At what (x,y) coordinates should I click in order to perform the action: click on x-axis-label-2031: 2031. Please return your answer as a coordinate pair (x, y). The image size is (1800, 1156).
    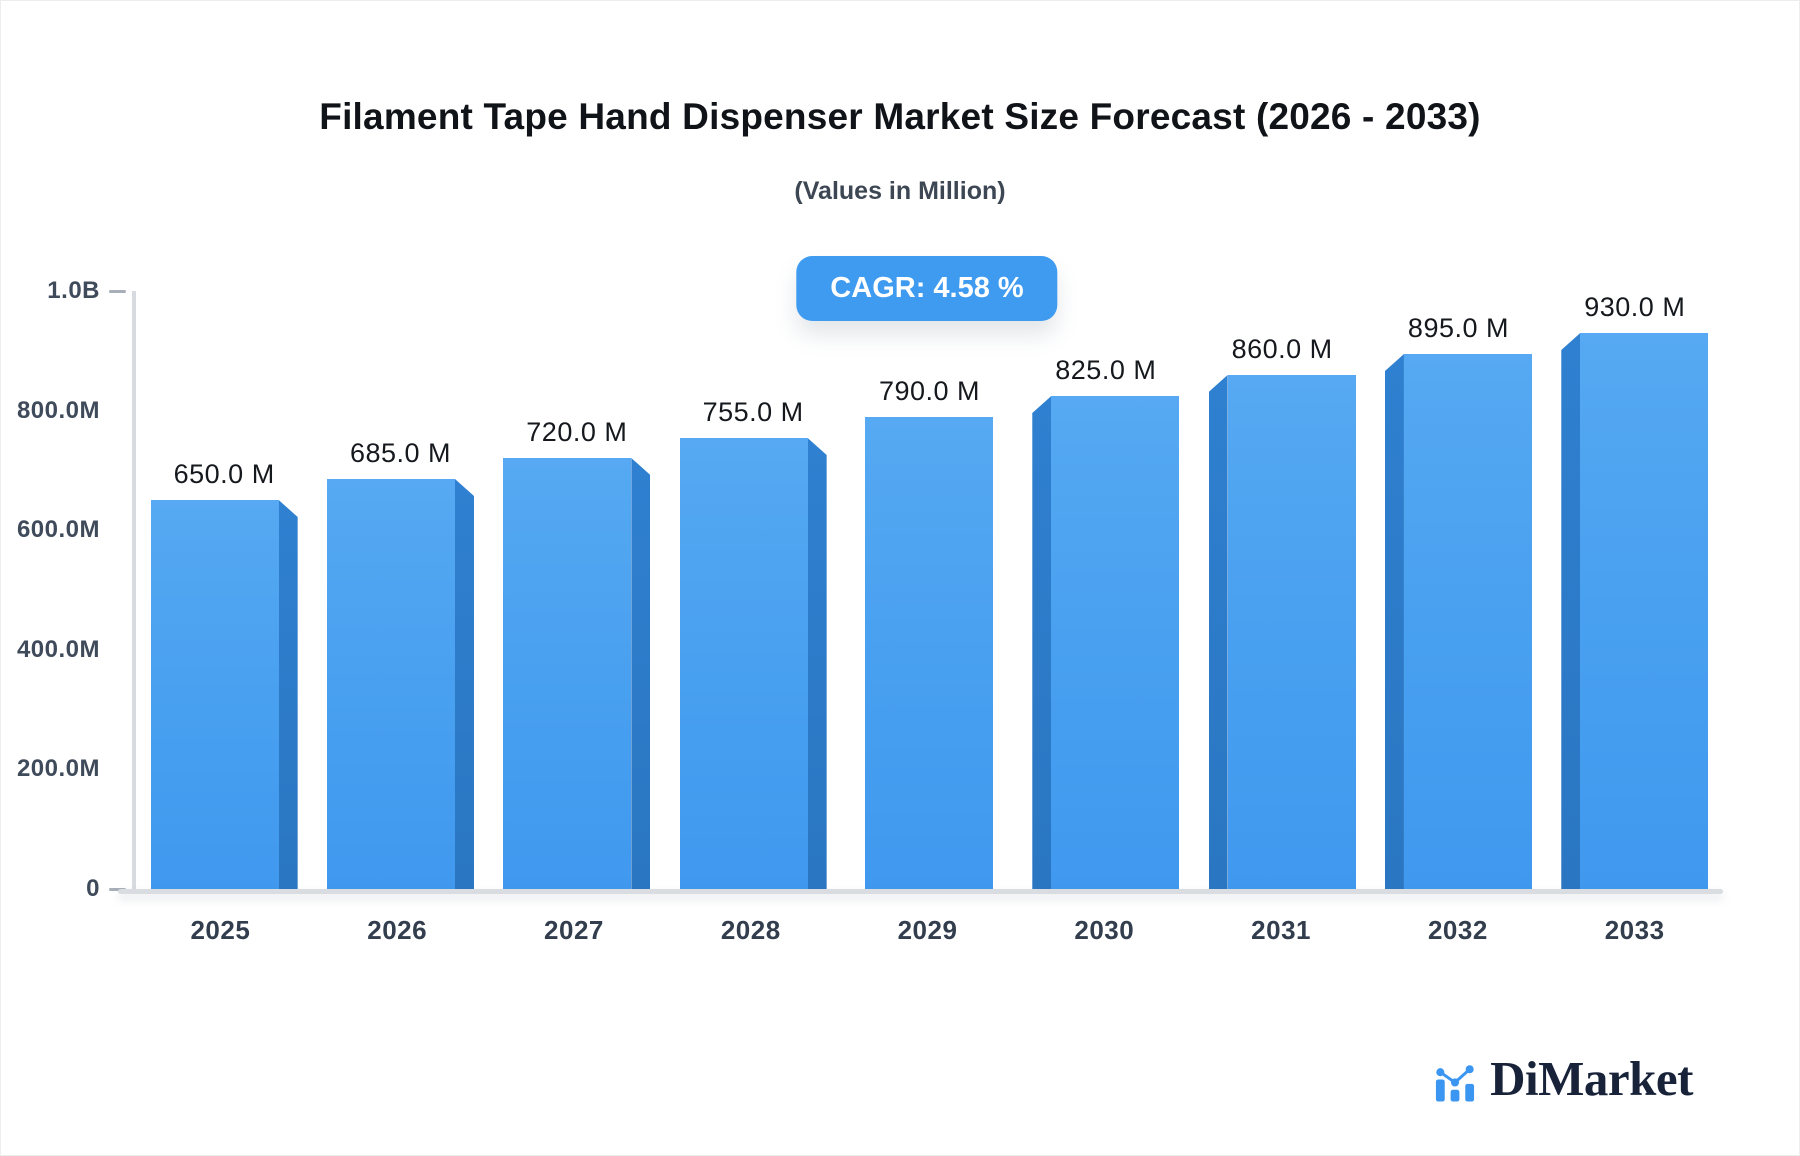
    Looking at the image, I should click on (1281, 930).